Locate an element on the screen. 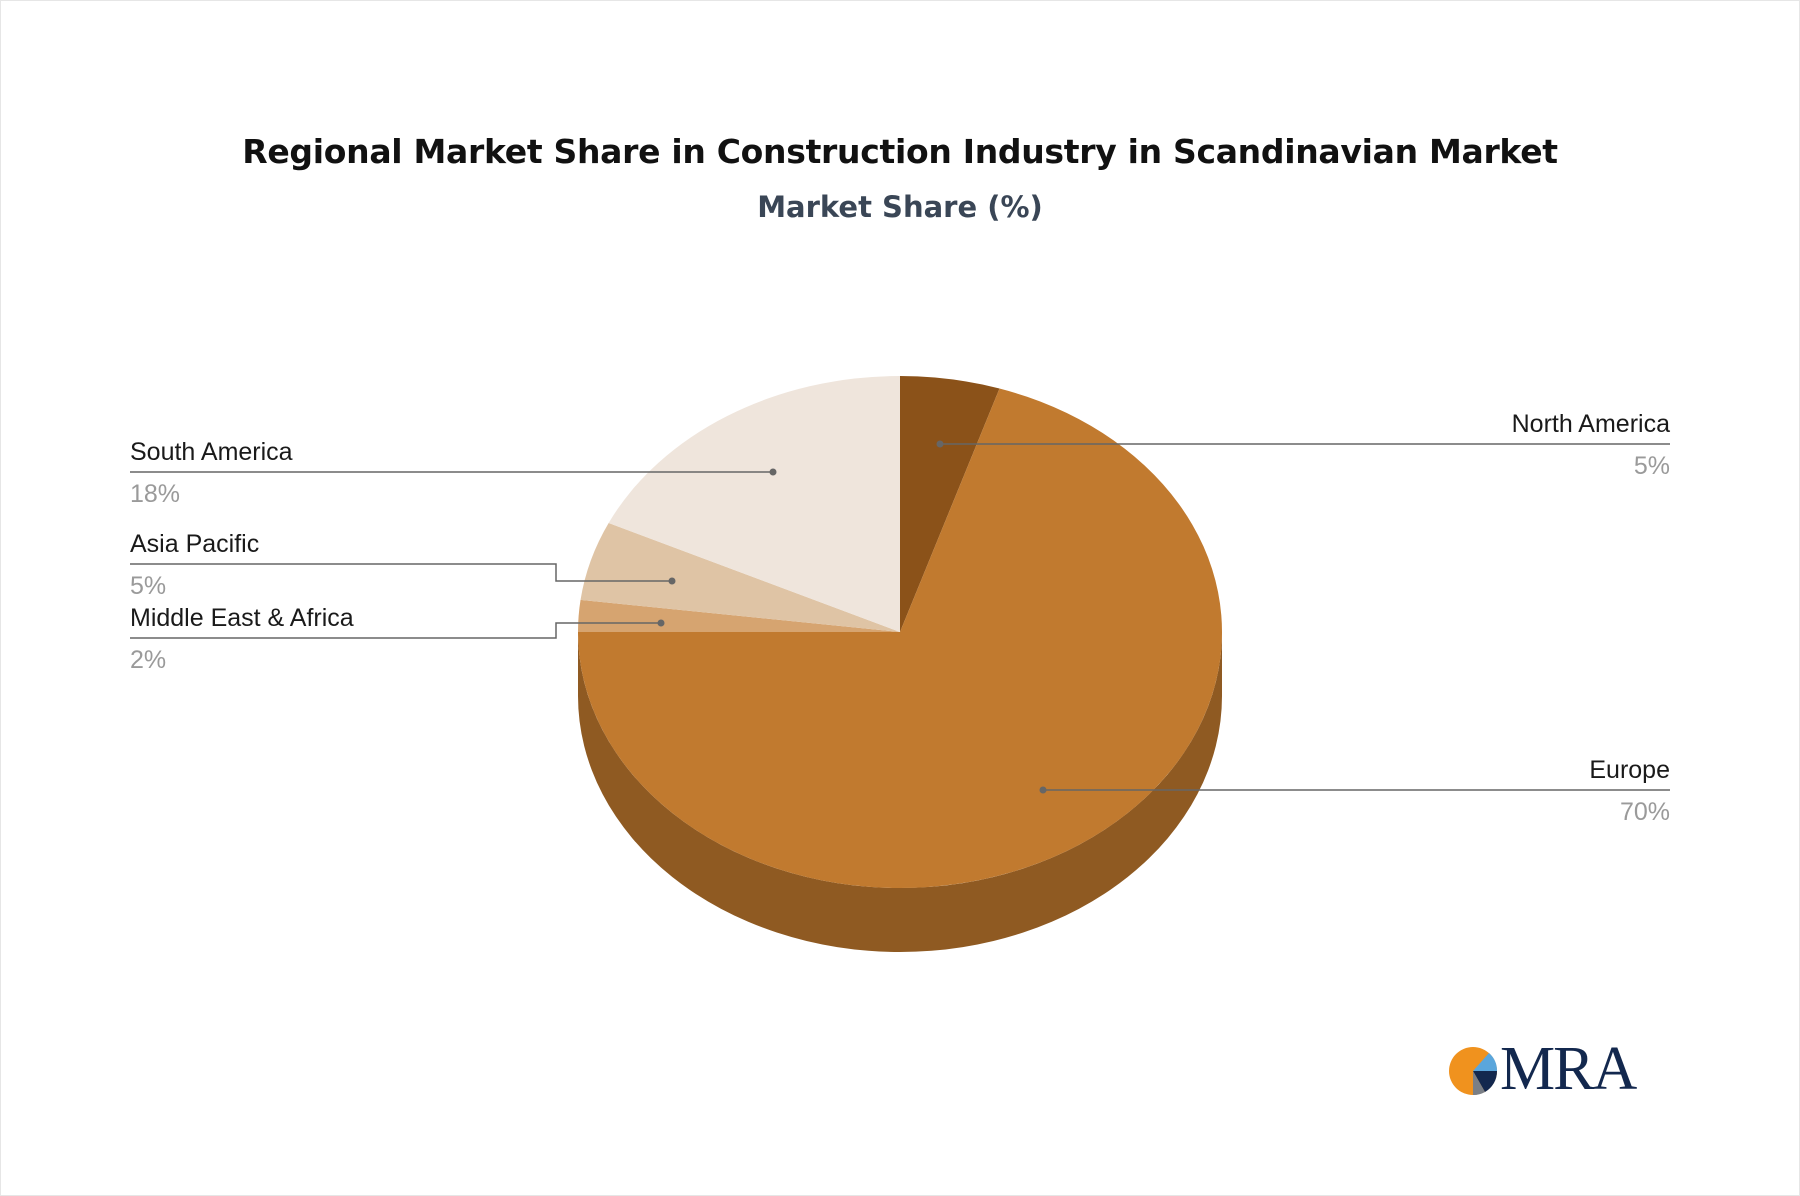  pie-side-layer is located at coordinates (900, 792).